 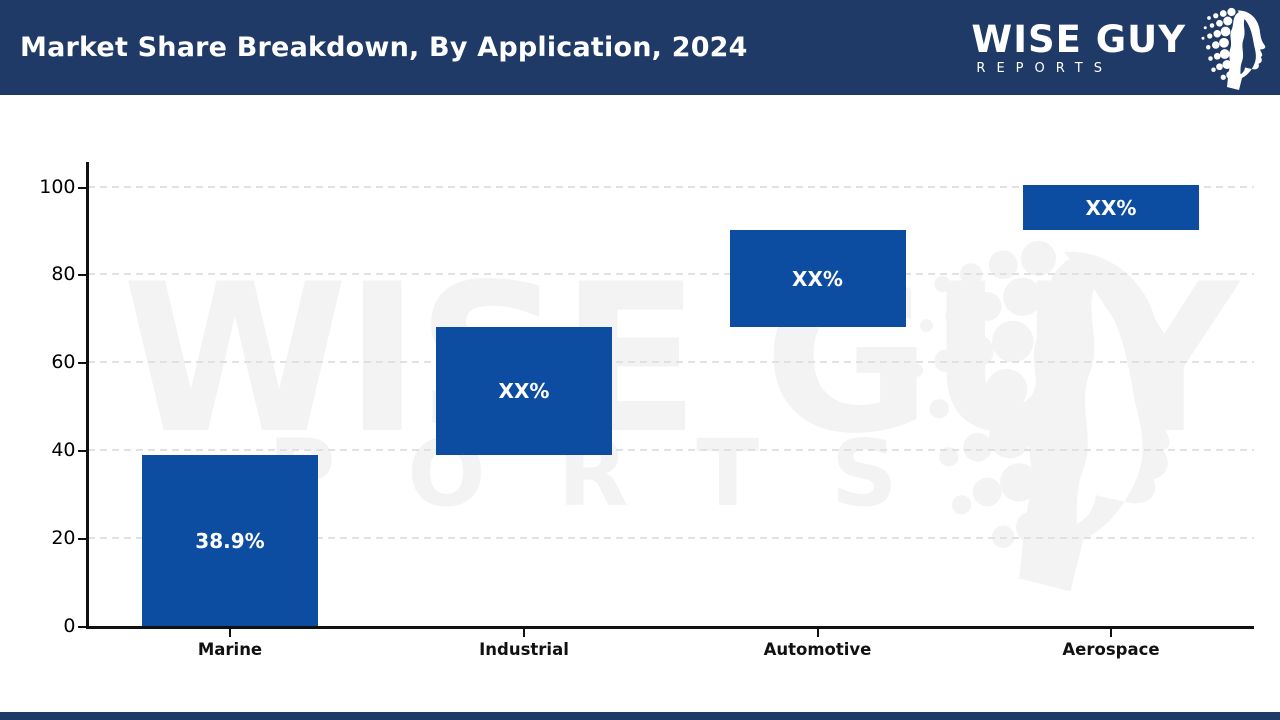 I want to click on y-tick-label: 60, so click(x=63, y=362).